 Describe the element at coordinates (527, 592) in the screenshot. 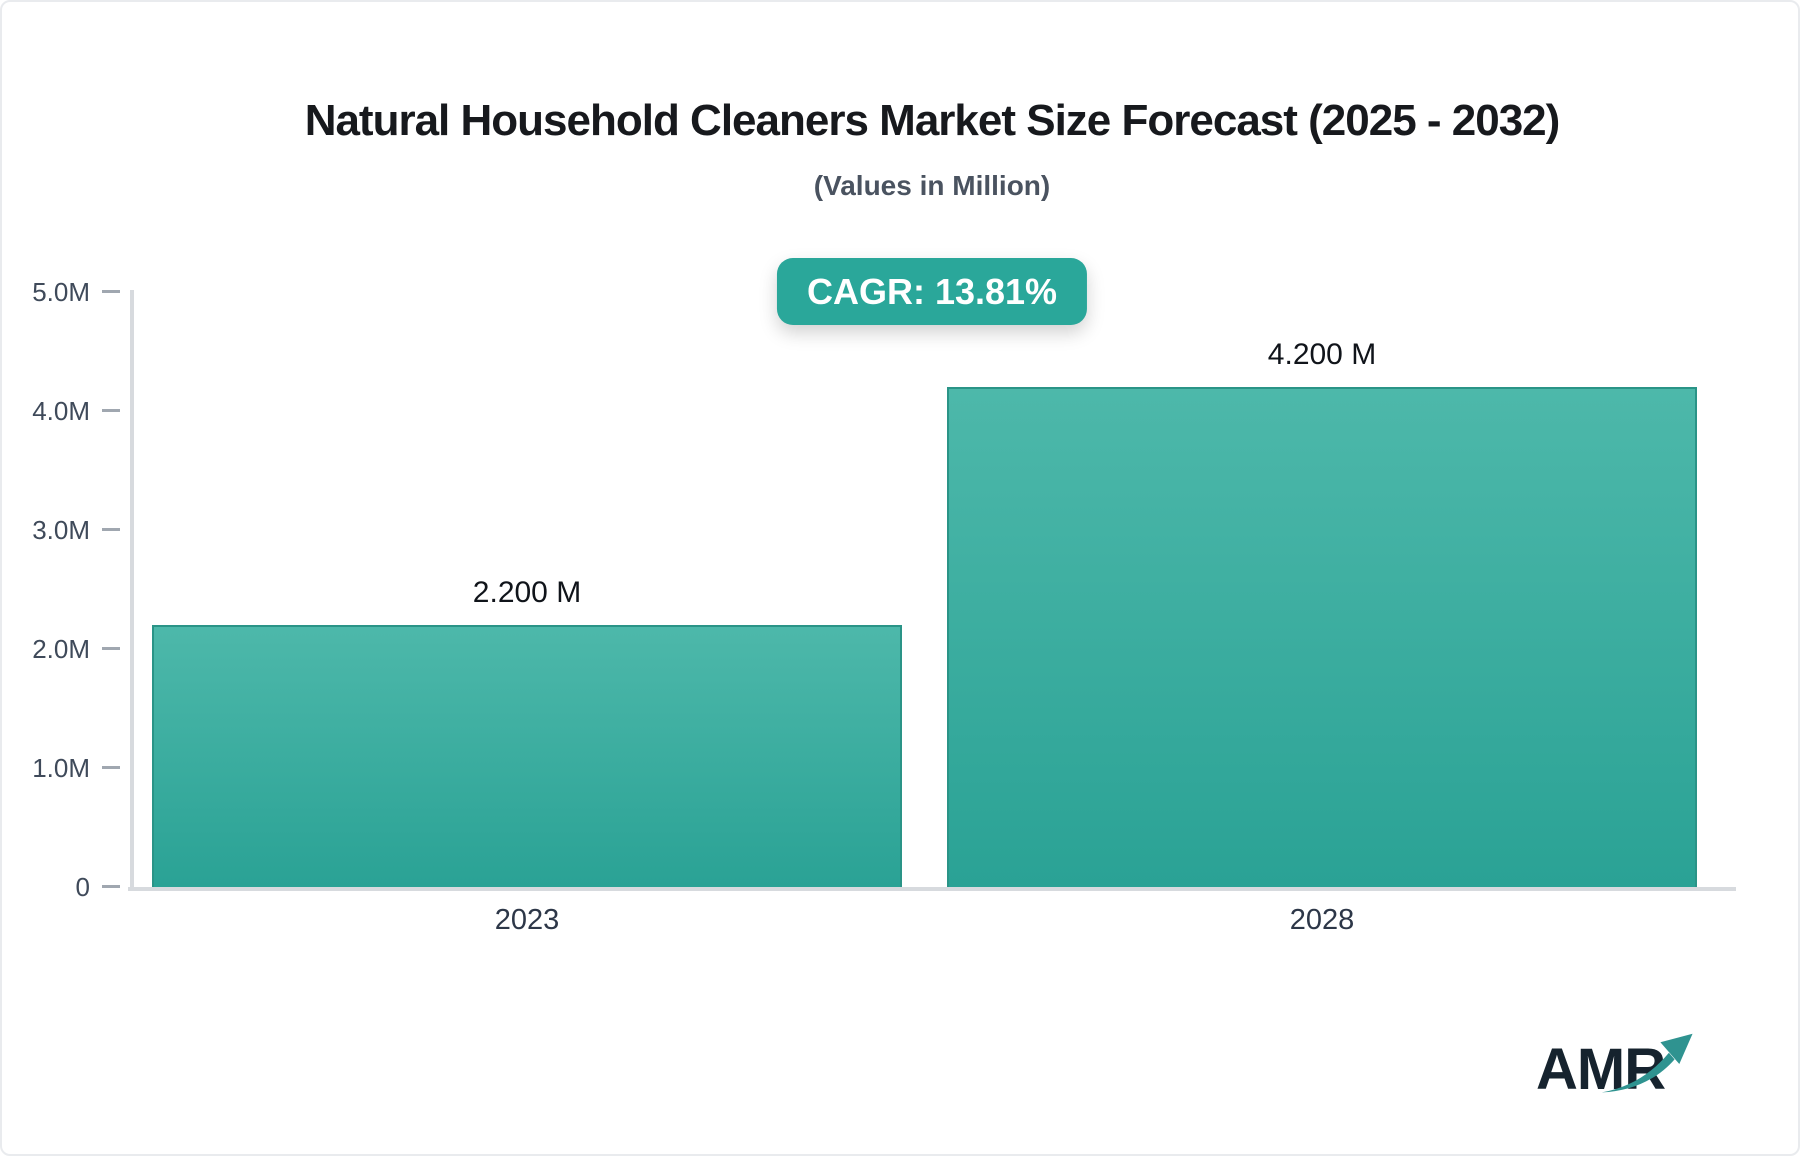

I see `bar-value-label: 2.200 M` at that location.